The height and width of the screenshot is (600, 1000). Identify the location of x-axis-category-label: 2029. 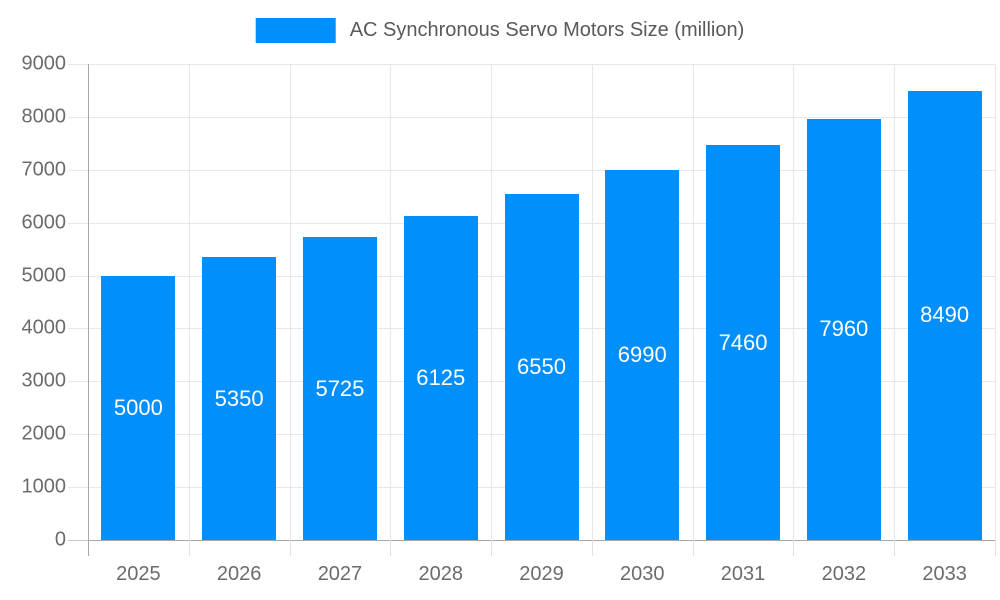
(541, 574).